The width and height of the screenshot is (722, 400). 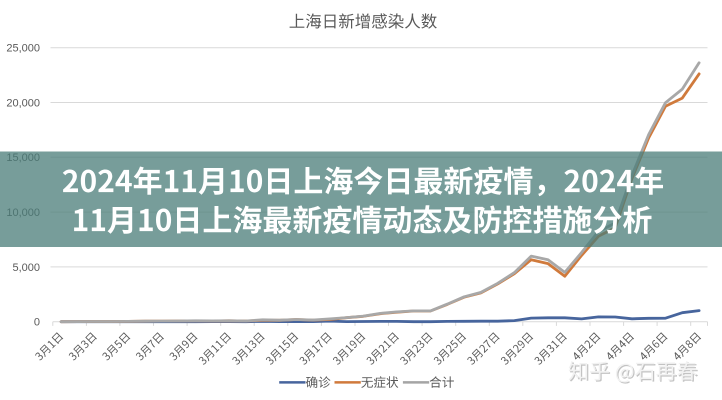 I want to click on svg-text: 20,000, so click(x=23, y=103).